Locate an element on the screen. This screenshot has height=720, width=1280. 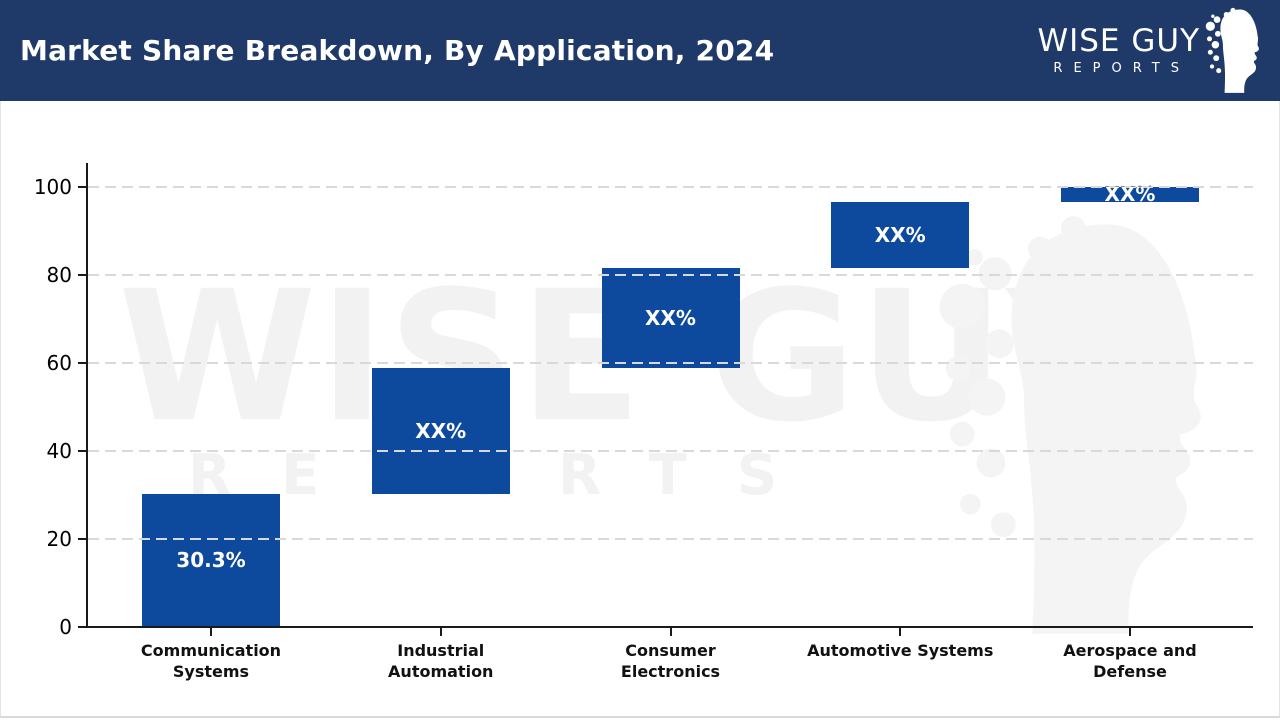
watermark-face-icon is located at coordinates (1070, 425).